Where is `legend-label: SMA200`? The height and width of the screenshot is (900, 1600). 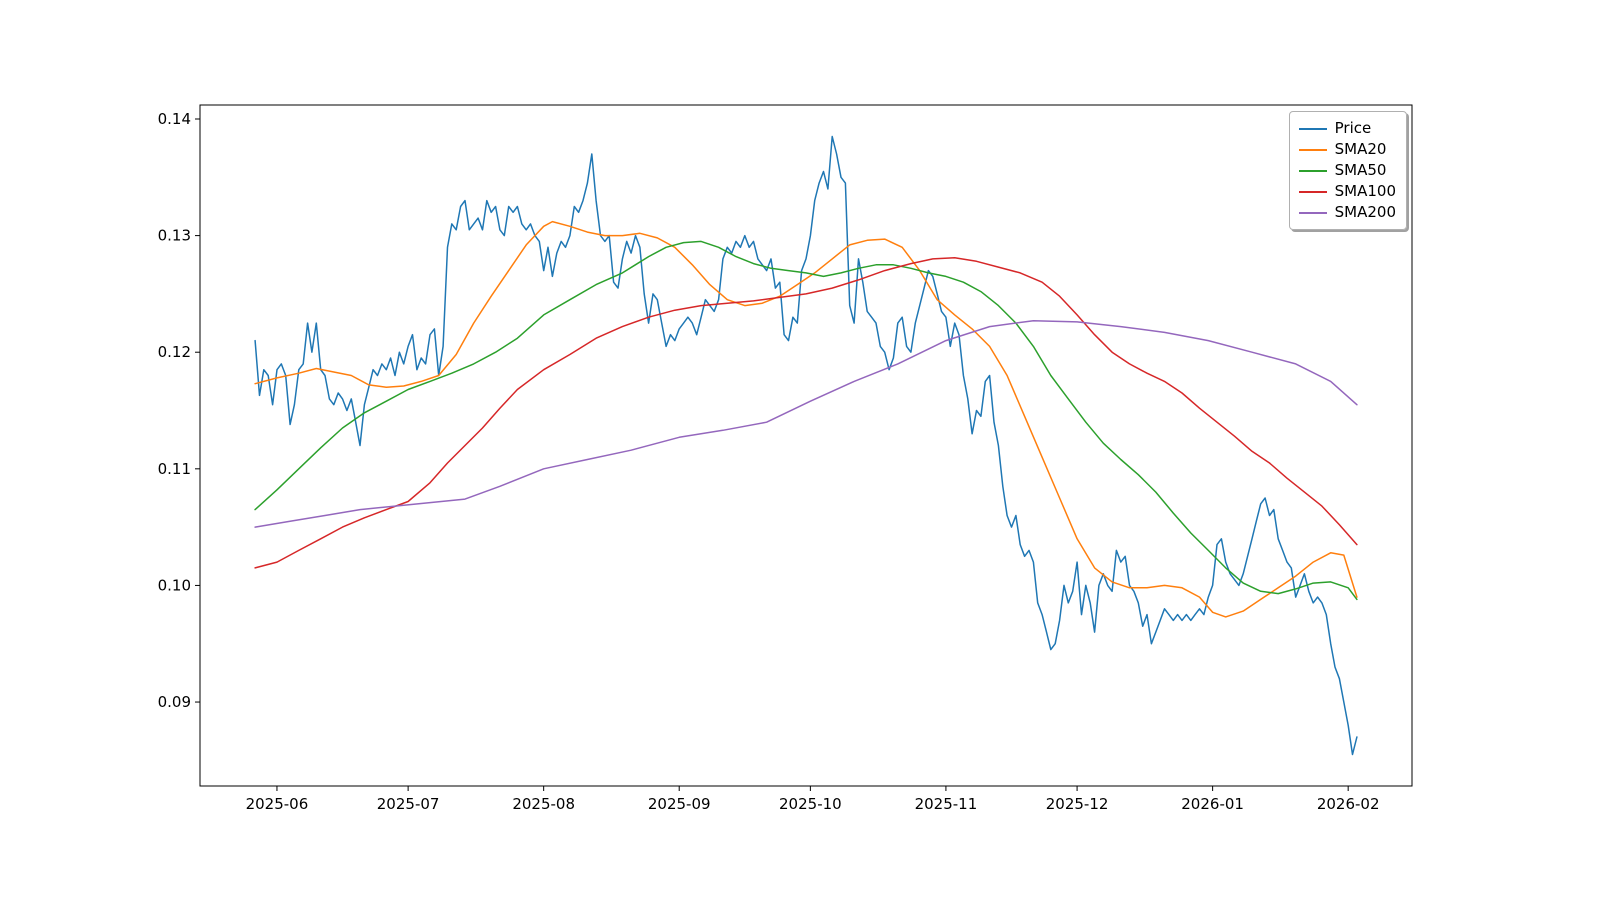 legend-label: SMA200 is located at coordinates (1365, 212).